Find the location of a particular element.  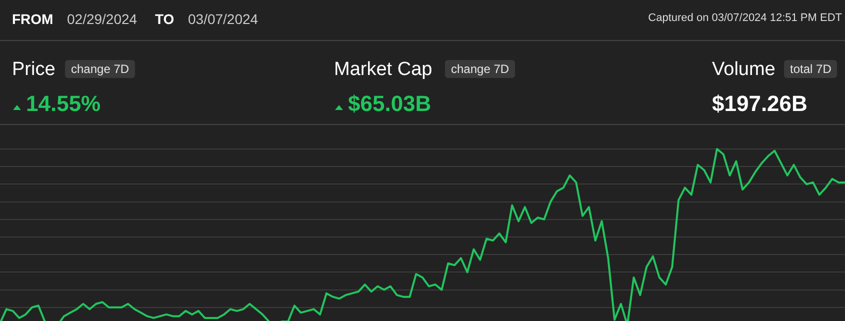

text: FROM is located at coordinates (33, 19).